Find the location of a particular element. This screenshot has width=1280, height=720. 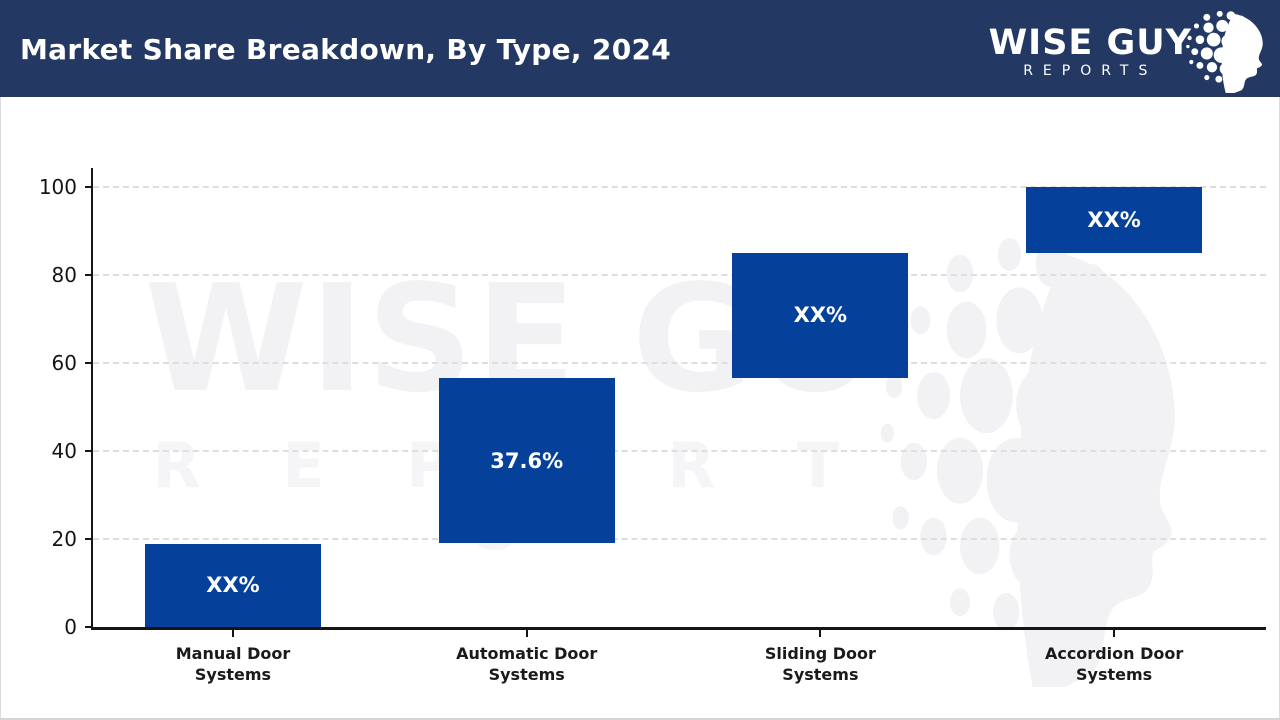

x-category-label: Accordion Door Systems is located at coordinates (1114, 664).